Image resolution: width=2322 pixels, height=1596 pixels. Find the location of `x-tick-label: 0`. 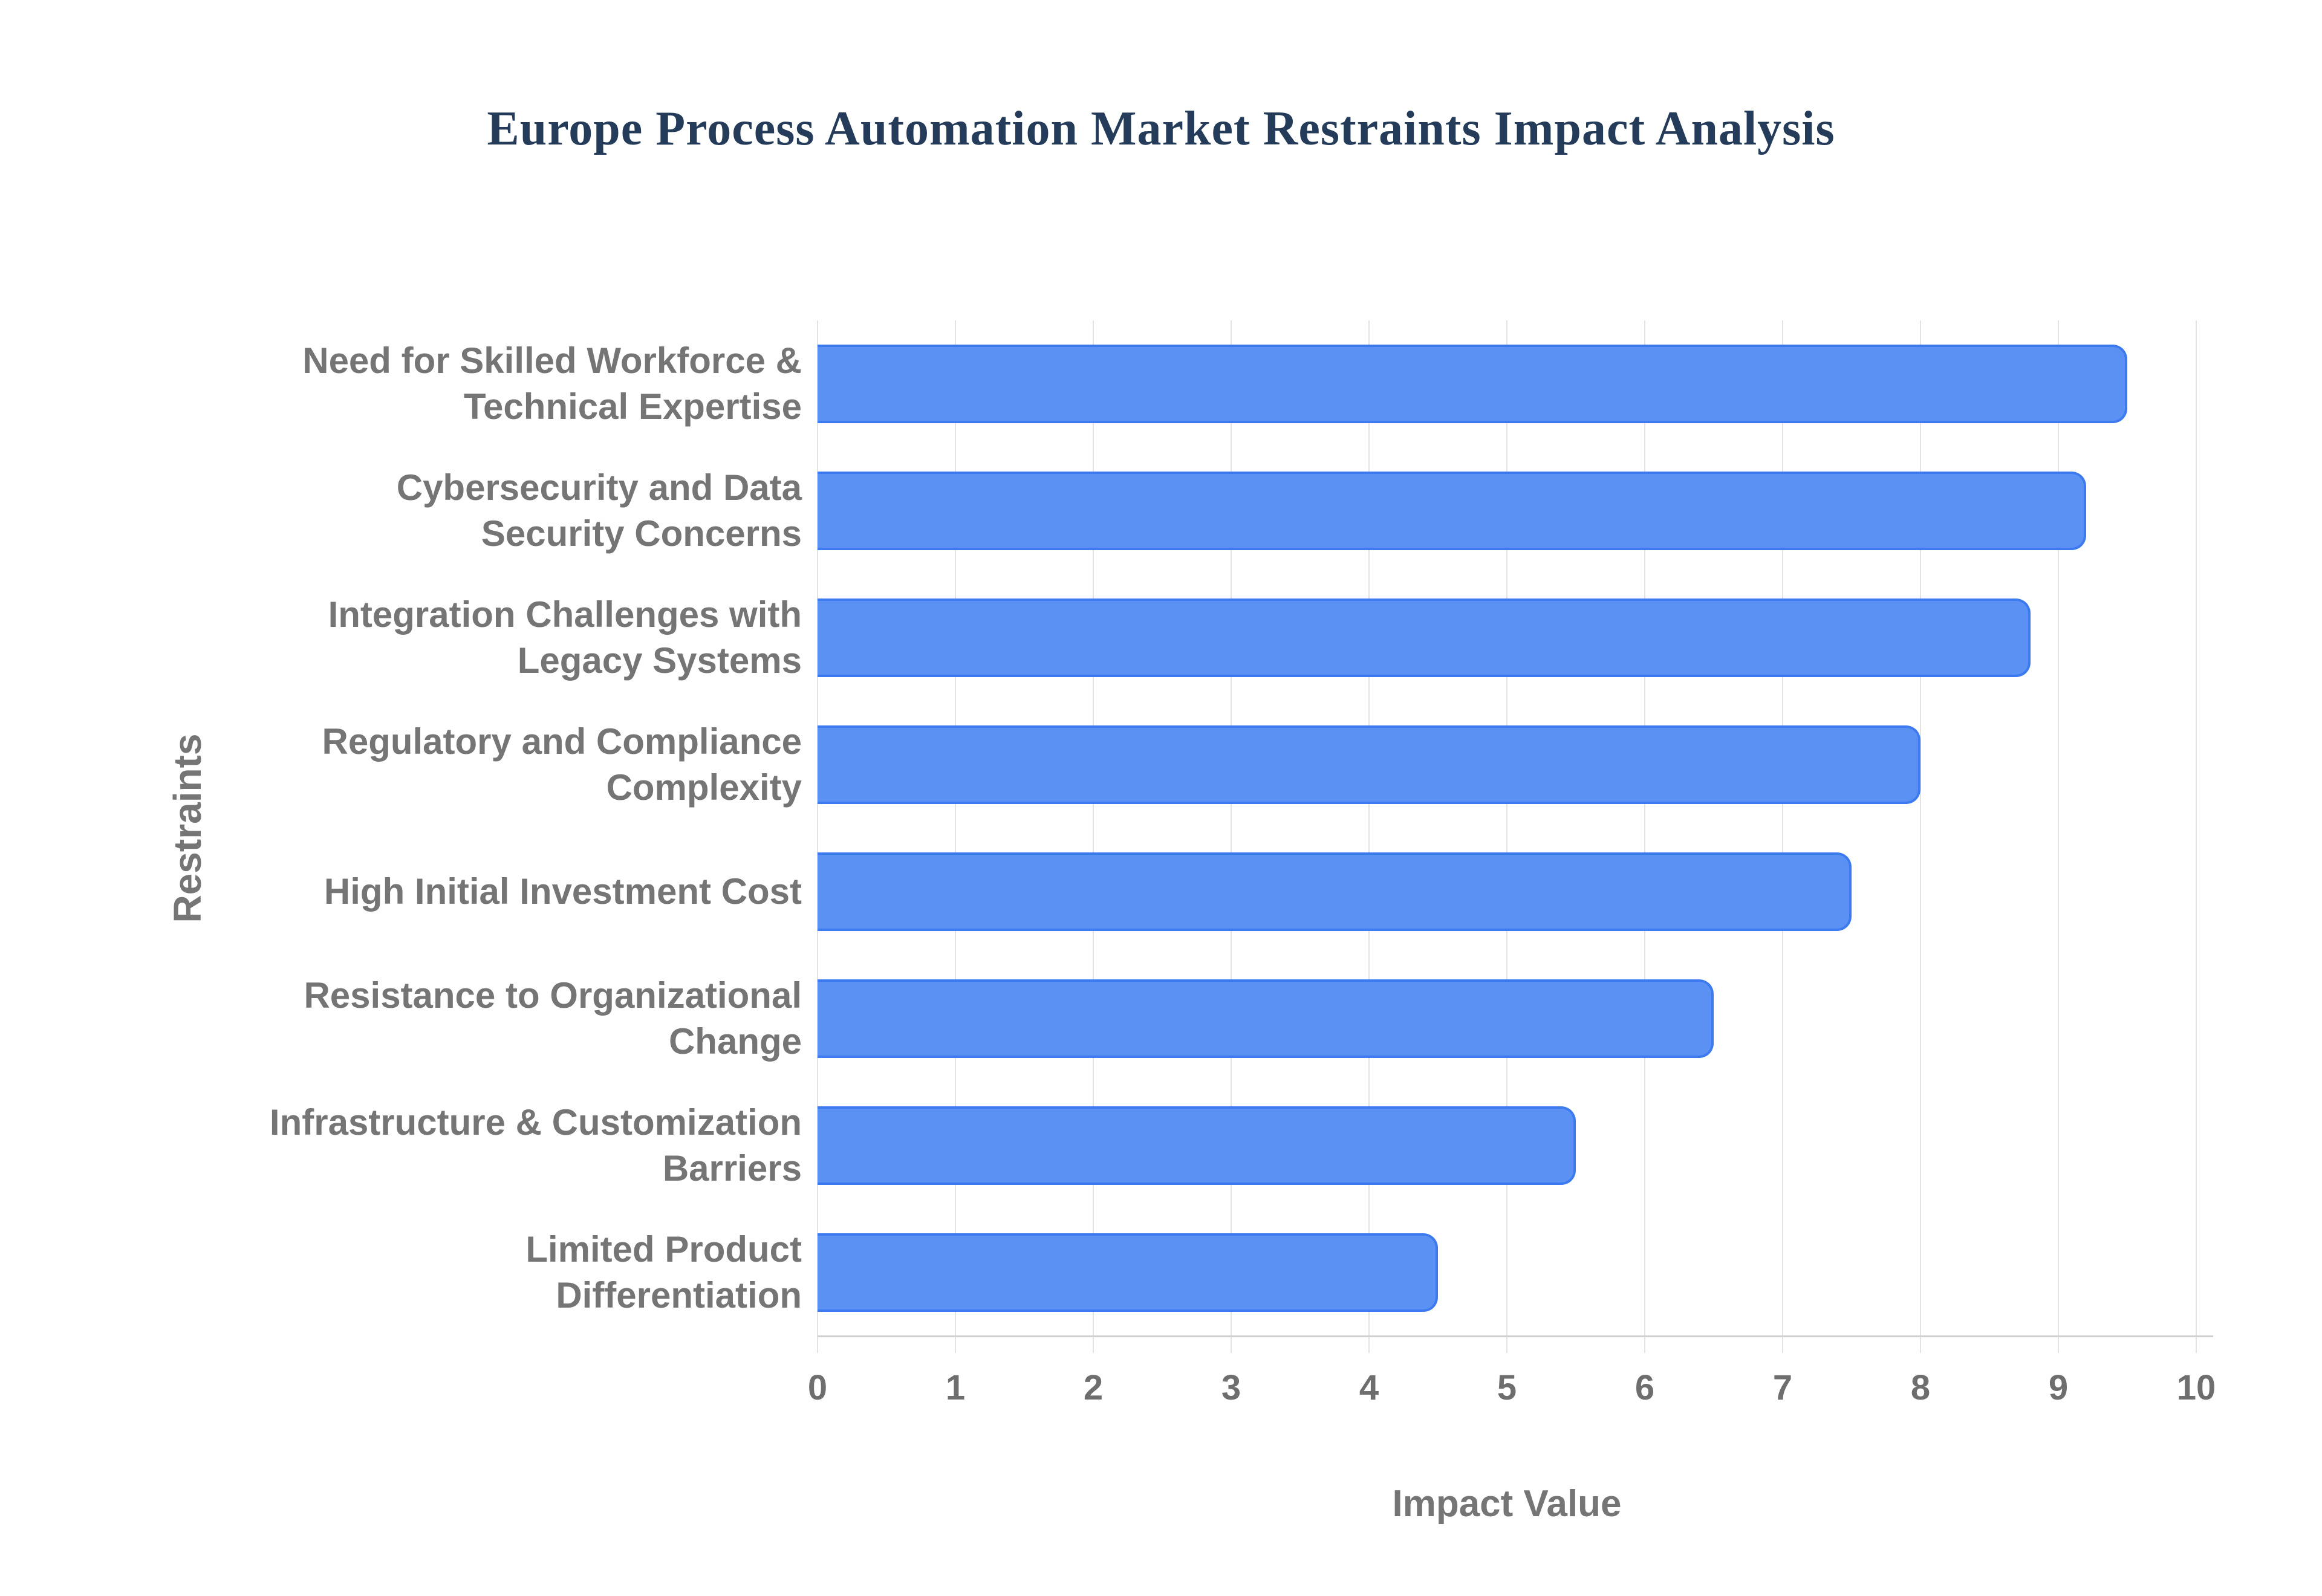

x-tick-label: 0 is located at coordinates (818, 1387).